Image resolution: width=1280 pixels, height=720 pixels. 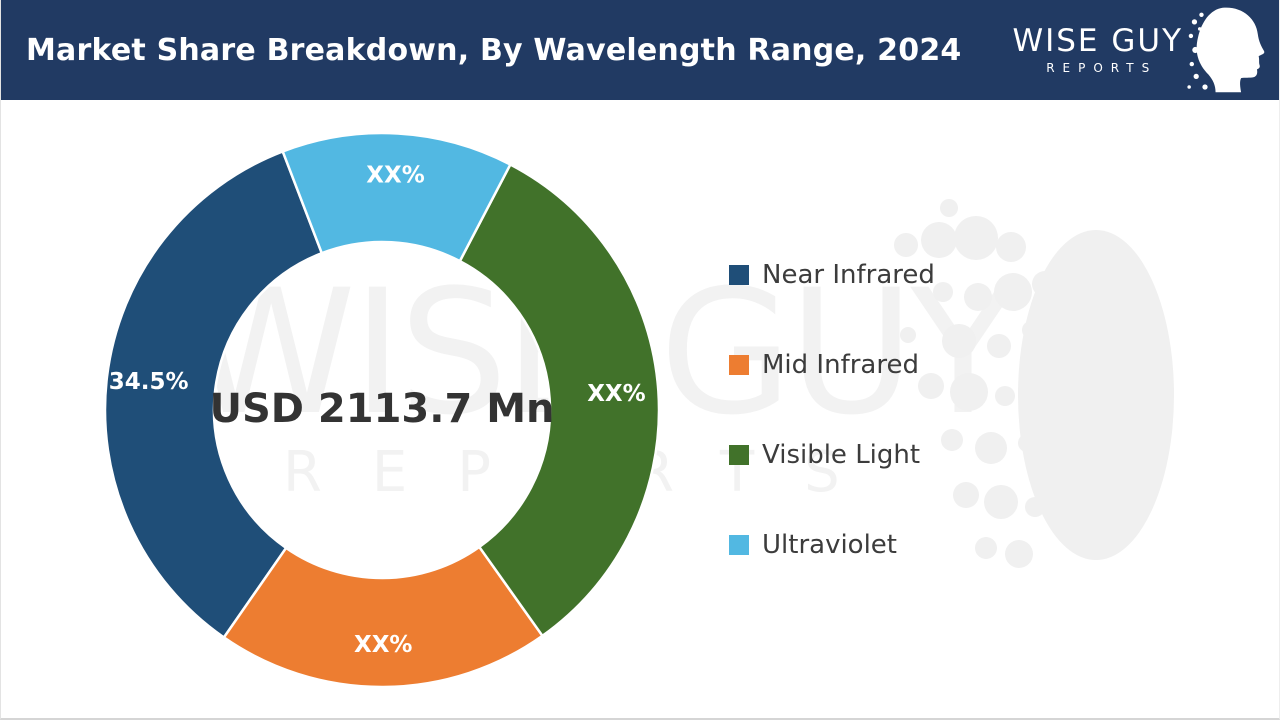 I want to click on pie-slice-near-infrared, so click(x=213, y=394).